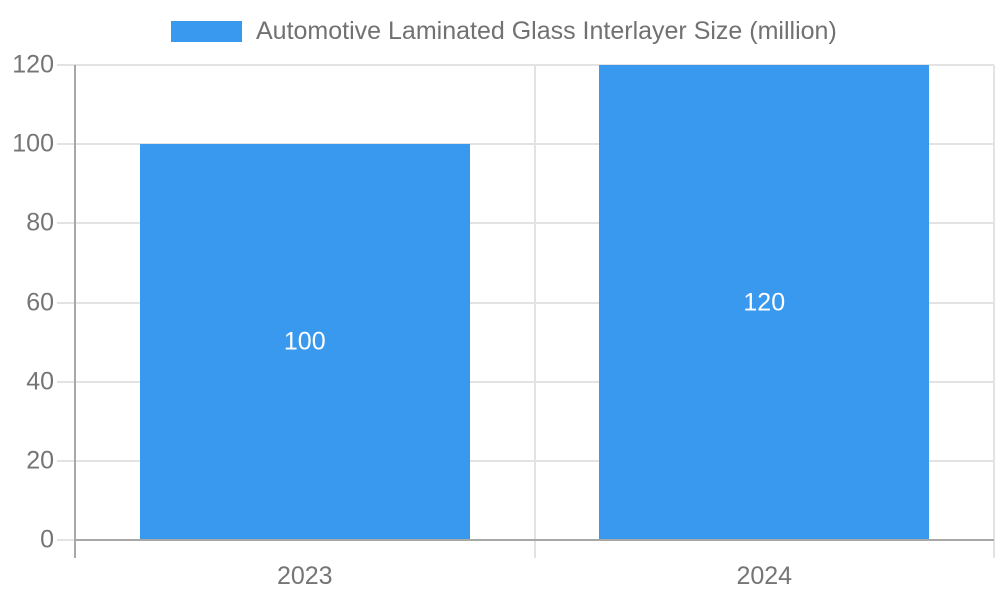 This screenshot has height=600, width=1000. I want to click on x-tick-label-2024: 2024, so click(764, 576).